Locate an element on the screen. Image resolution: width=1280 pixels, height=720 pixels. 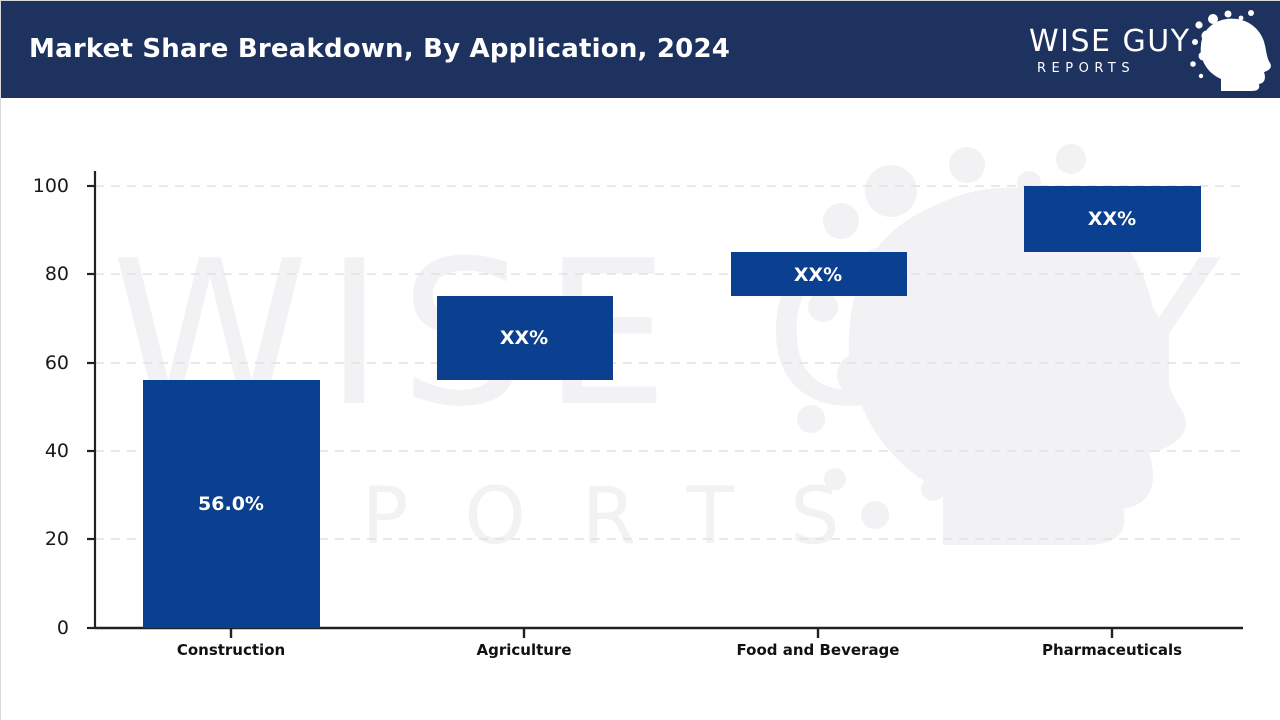
x-axis-spine is located at coordinates (669, 632).